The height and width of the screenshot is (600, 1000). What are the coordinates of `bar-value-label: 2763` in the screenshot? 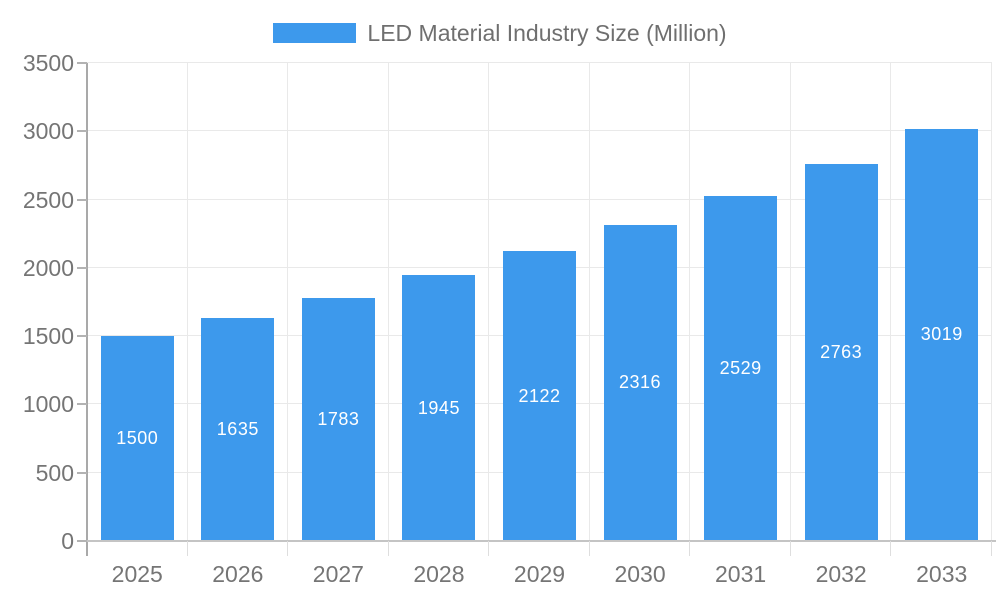 It's located at (841, 351).